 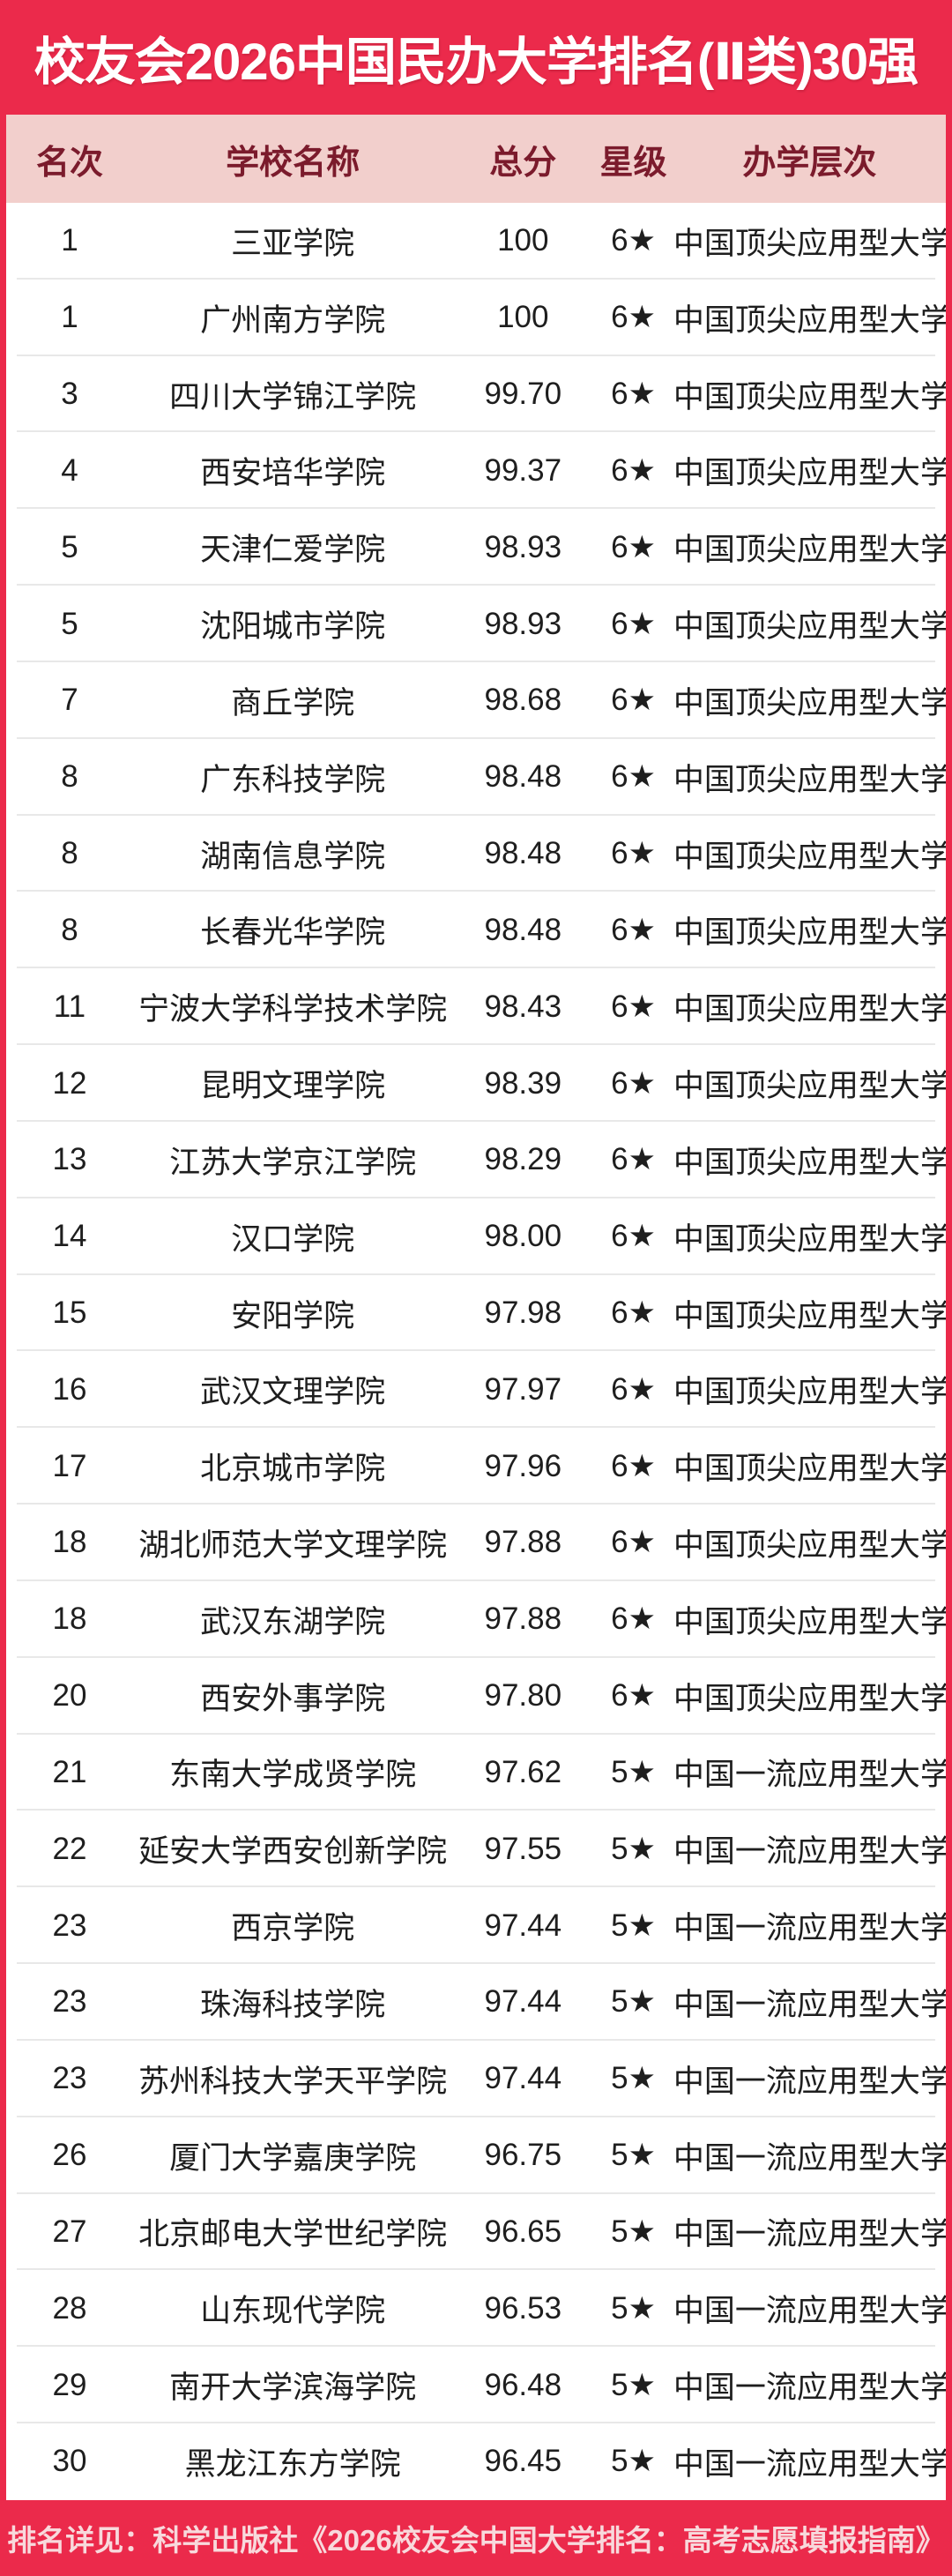 I want to click on school-name-cell: 珠海科技学院, so click(x=293, y=2004).